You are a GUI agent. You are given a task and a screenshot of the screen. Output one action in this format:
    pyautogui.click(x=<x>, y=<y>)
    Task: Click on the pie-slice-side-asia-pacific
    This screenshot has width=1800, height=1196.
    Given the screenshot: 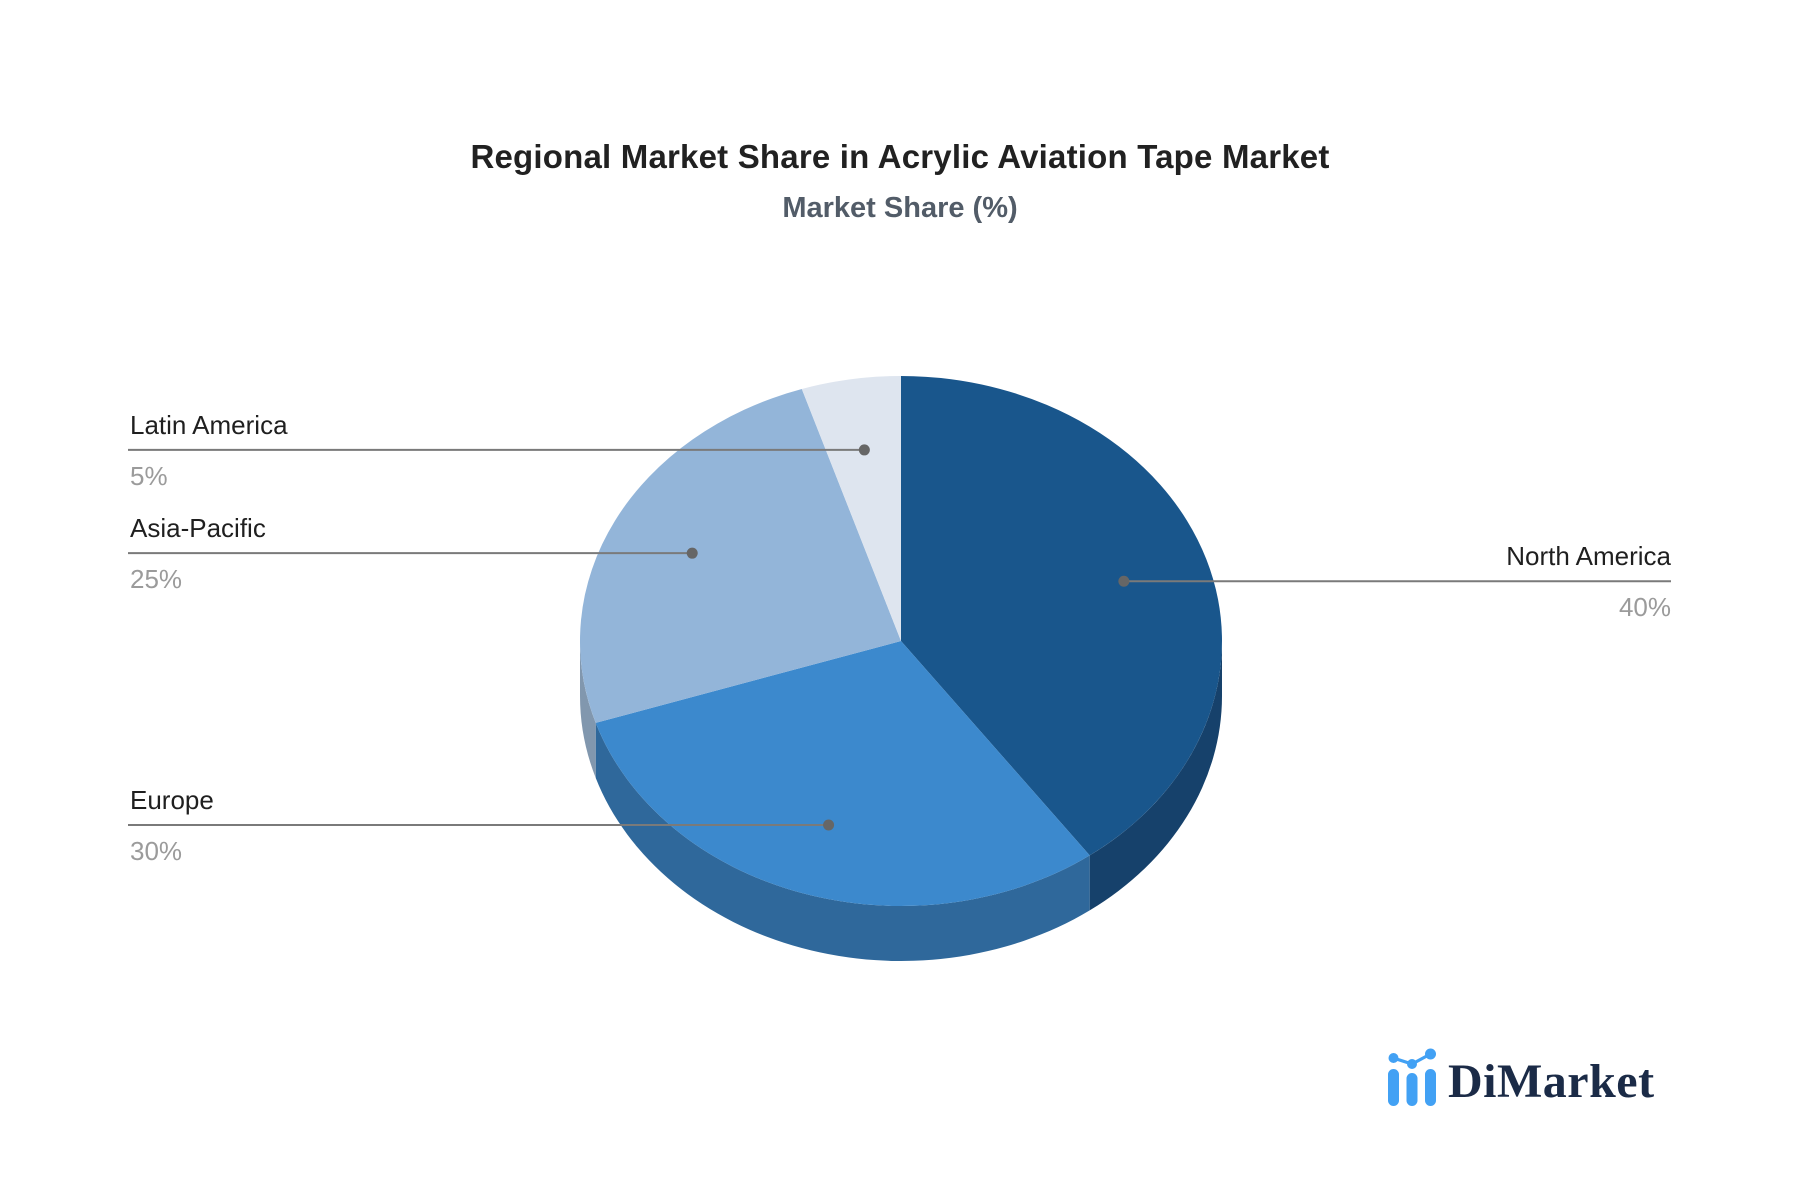 What is the action you would take?
    pyautogui.click(x=588, y=709)
    